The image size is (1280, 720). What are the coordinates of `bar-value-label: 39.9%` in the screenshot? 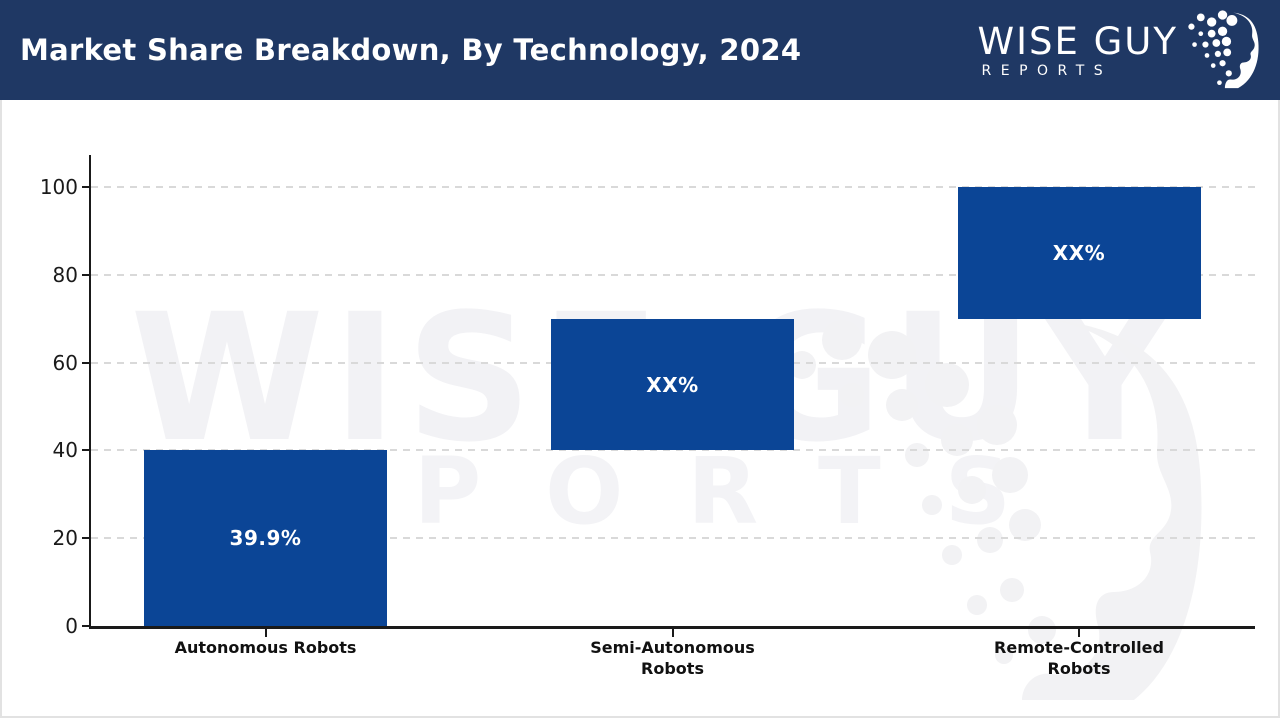 It's located at (265, 538).